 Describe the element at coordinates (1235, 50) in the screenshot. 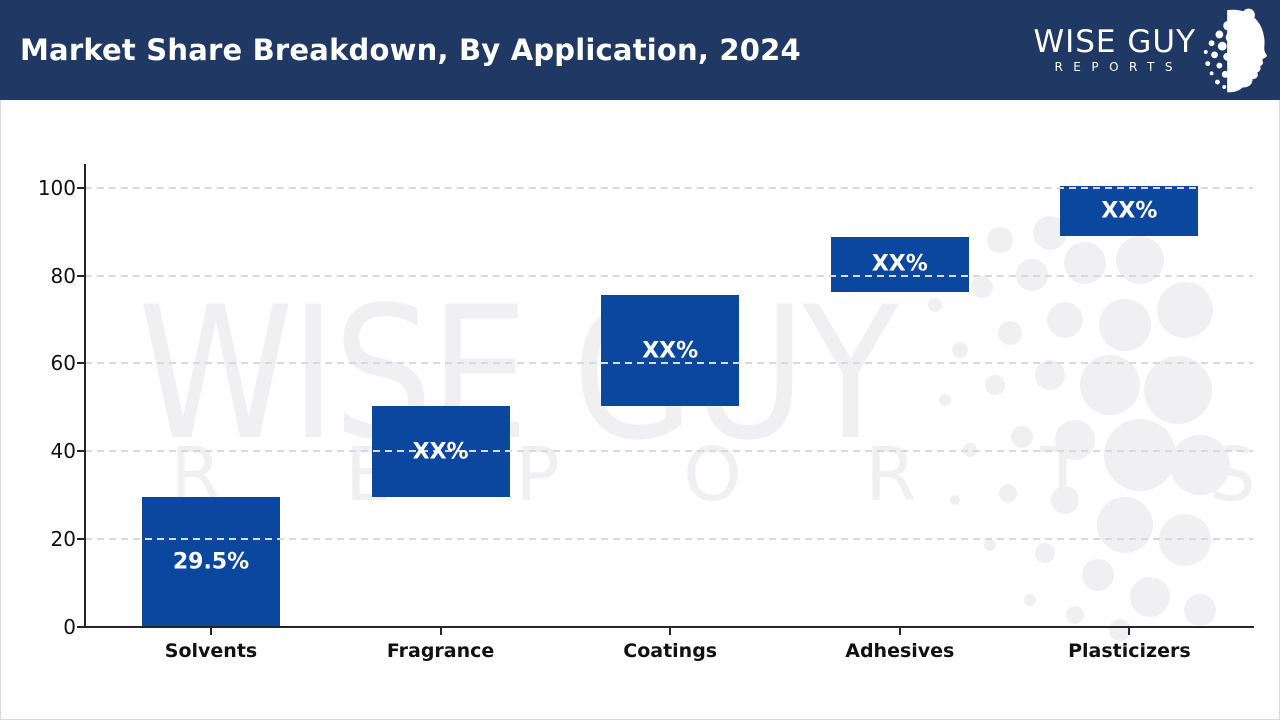

I see `logo-face-icon` at that location.